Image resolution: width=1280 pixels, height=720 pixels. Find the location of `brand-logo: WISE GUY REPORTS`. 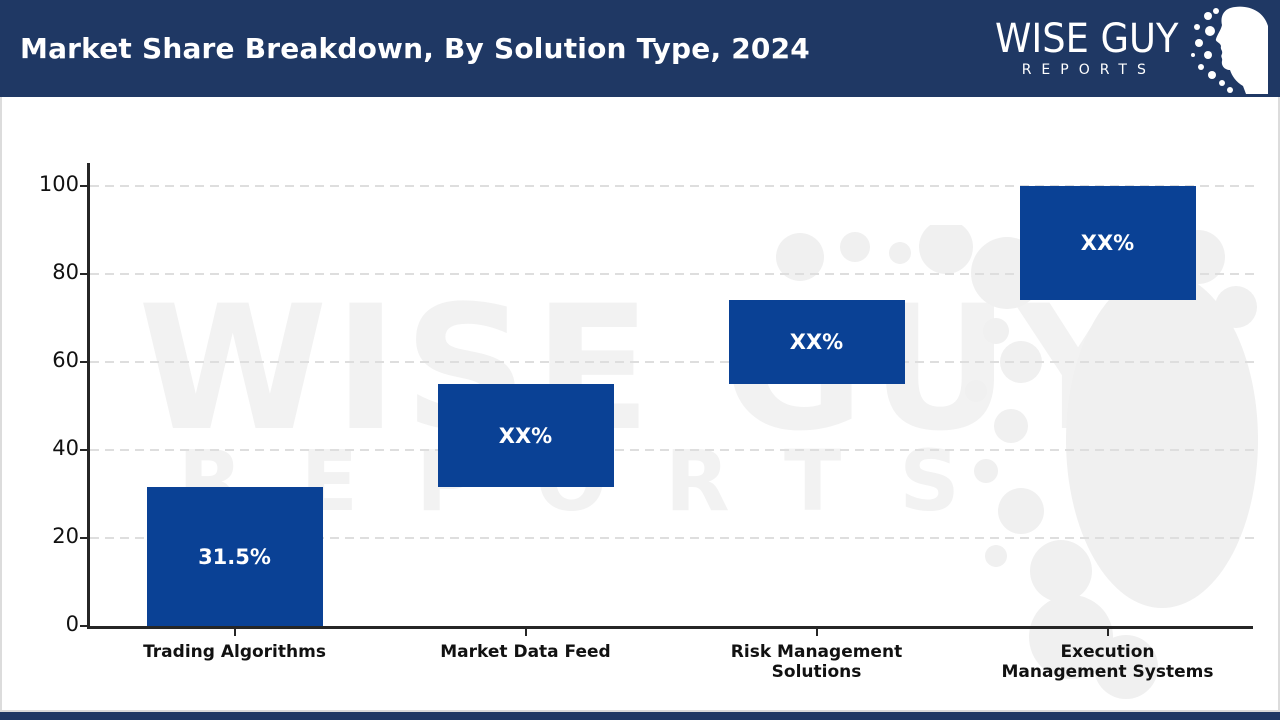

brand-logo: WISE GUY REPORTS is located at coordinates (1127, 49).